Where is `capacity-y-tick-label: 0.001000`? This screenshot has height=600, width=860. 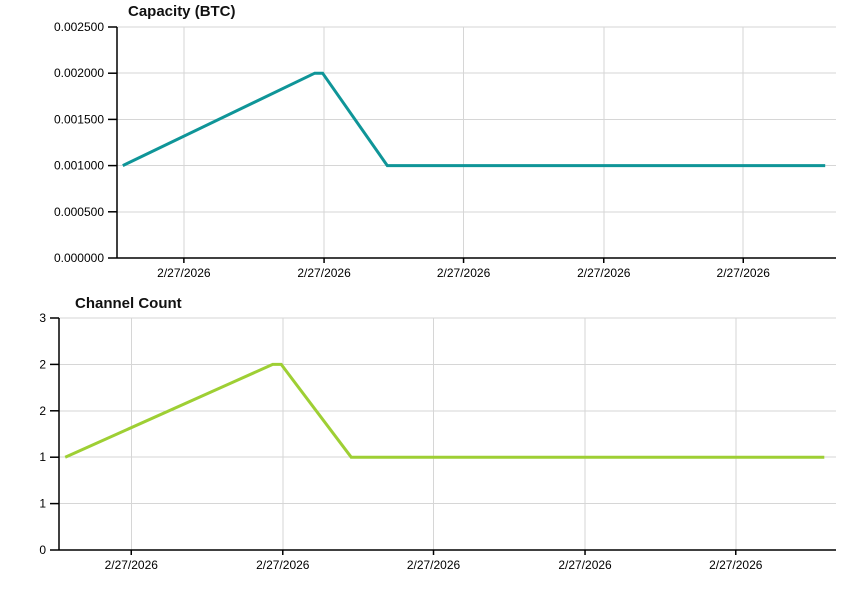
capacity-y-tick-label: 0.001000 is located at coordinates (79, 166).